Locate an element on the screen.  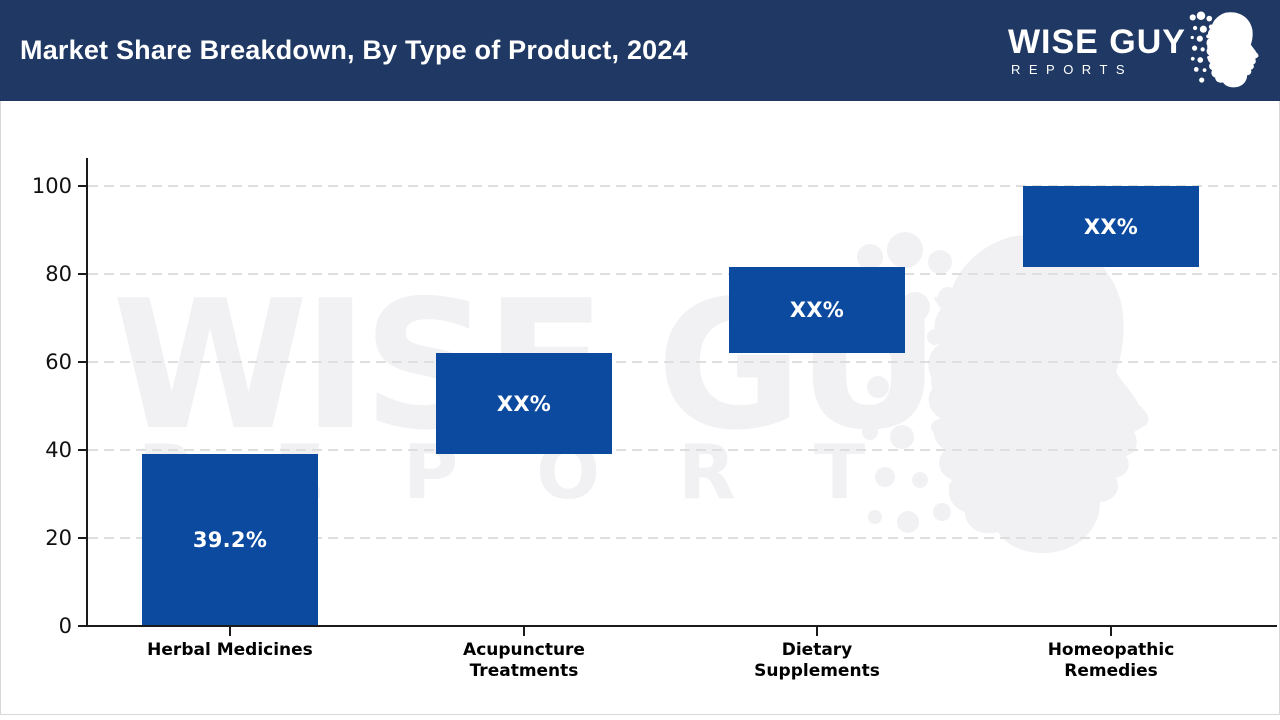
bar-dietary-supplements: XX% is located at coordinates (817, 310).